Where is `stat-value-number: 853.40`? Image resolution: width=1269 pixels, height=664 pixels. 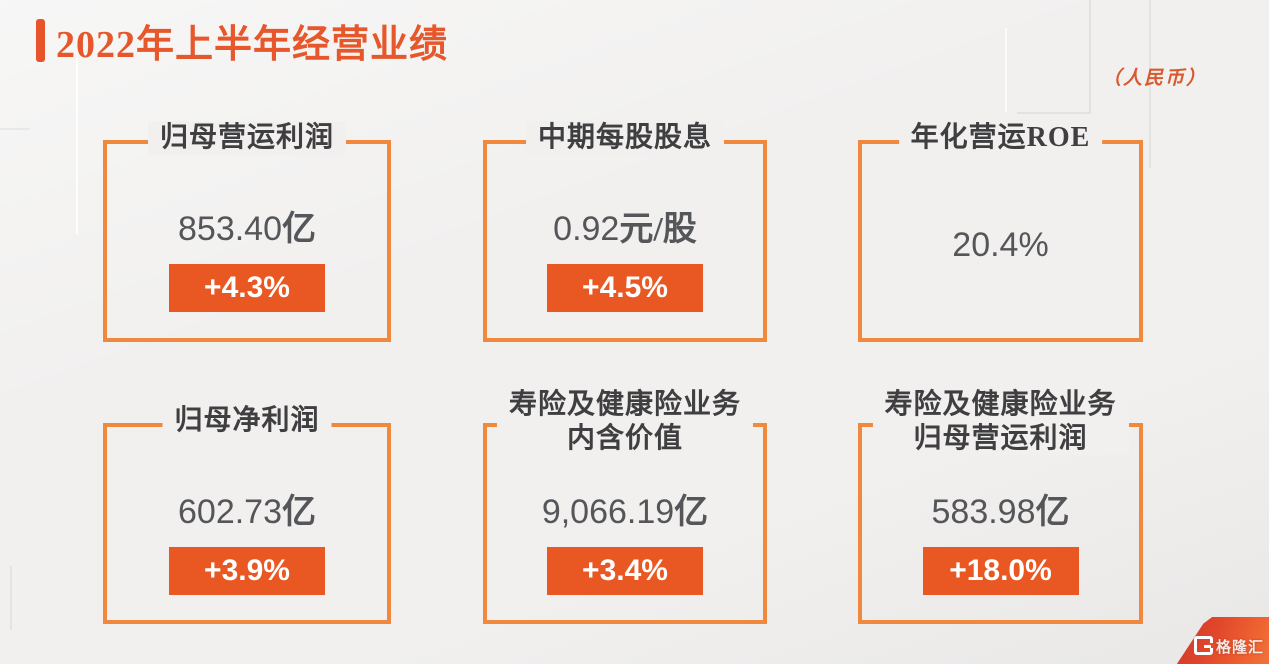
stat-value-number: 853.40 is located at coordinates (230, 229).